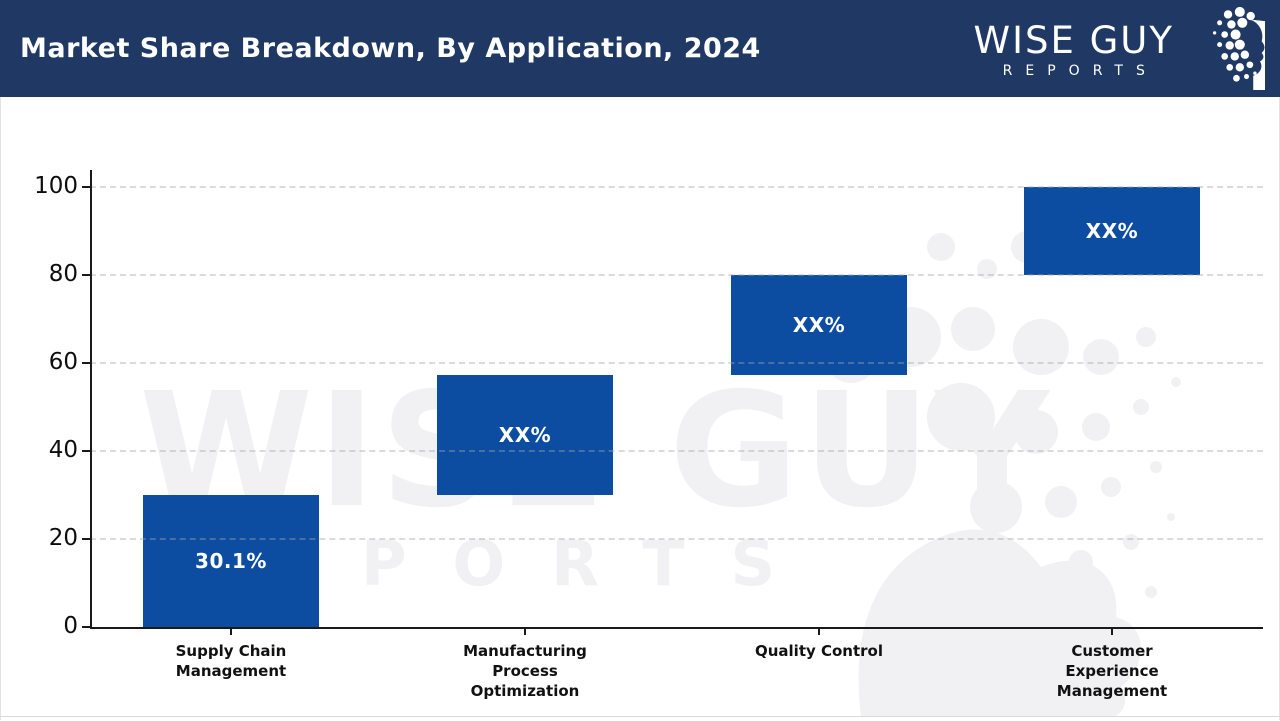 The height and width of the screenshot is (721, 1280). What do you see at coordinates (525, 651) in the screenshot?
I see `category-label-line: Manufacturing` at bounding box center [525, 651].